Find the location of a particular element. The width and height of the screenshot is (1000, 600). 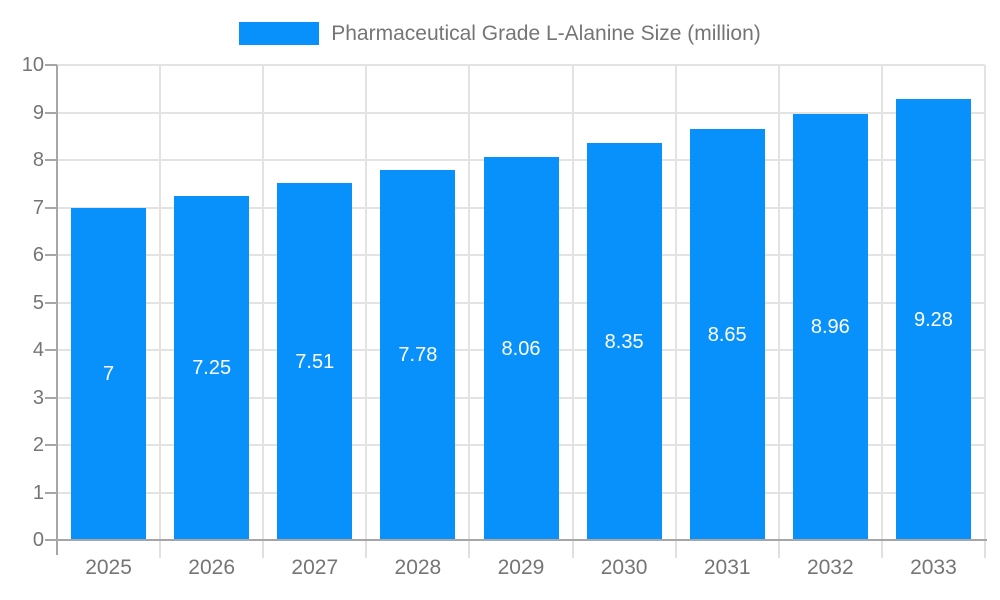

bar-value-label: 9.28 is located at coordinates (933, 319).